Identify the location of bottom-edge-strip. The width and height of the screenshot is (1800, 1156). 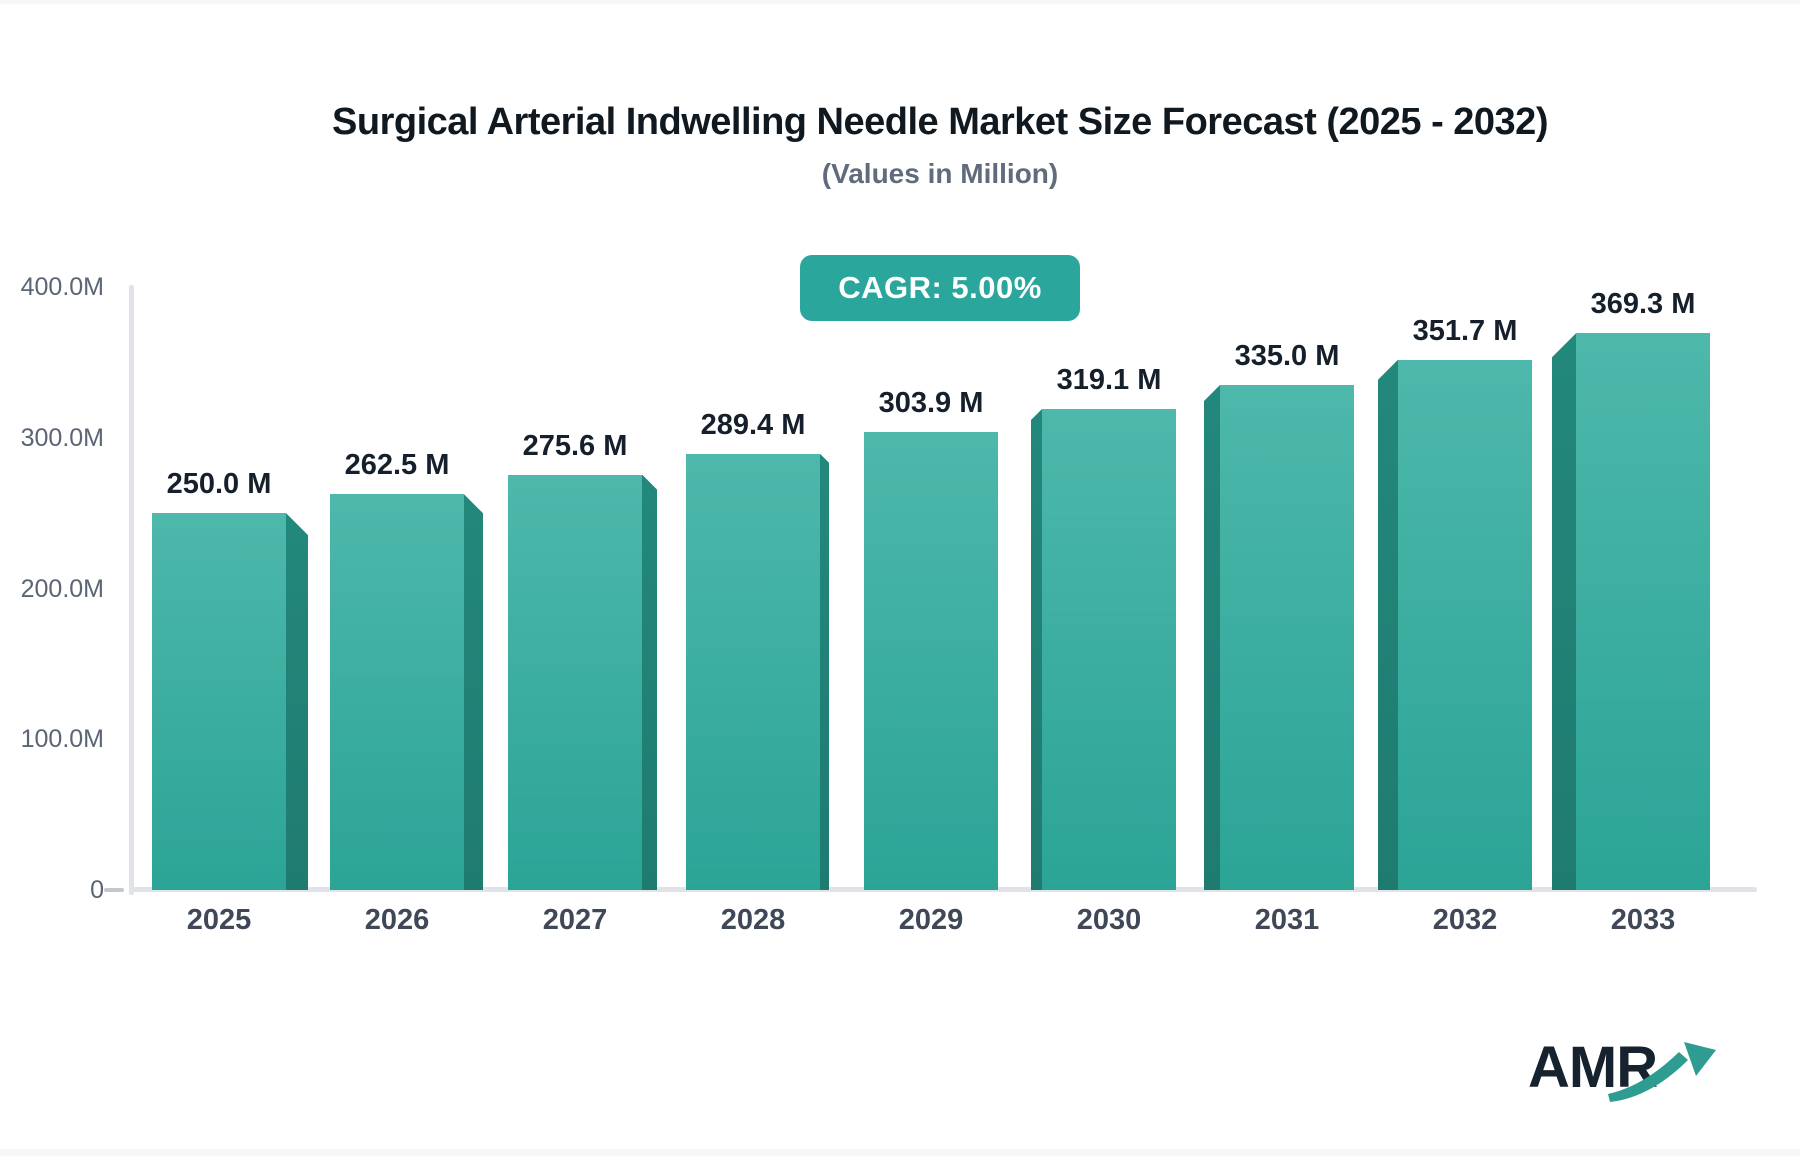
(900, 1152).